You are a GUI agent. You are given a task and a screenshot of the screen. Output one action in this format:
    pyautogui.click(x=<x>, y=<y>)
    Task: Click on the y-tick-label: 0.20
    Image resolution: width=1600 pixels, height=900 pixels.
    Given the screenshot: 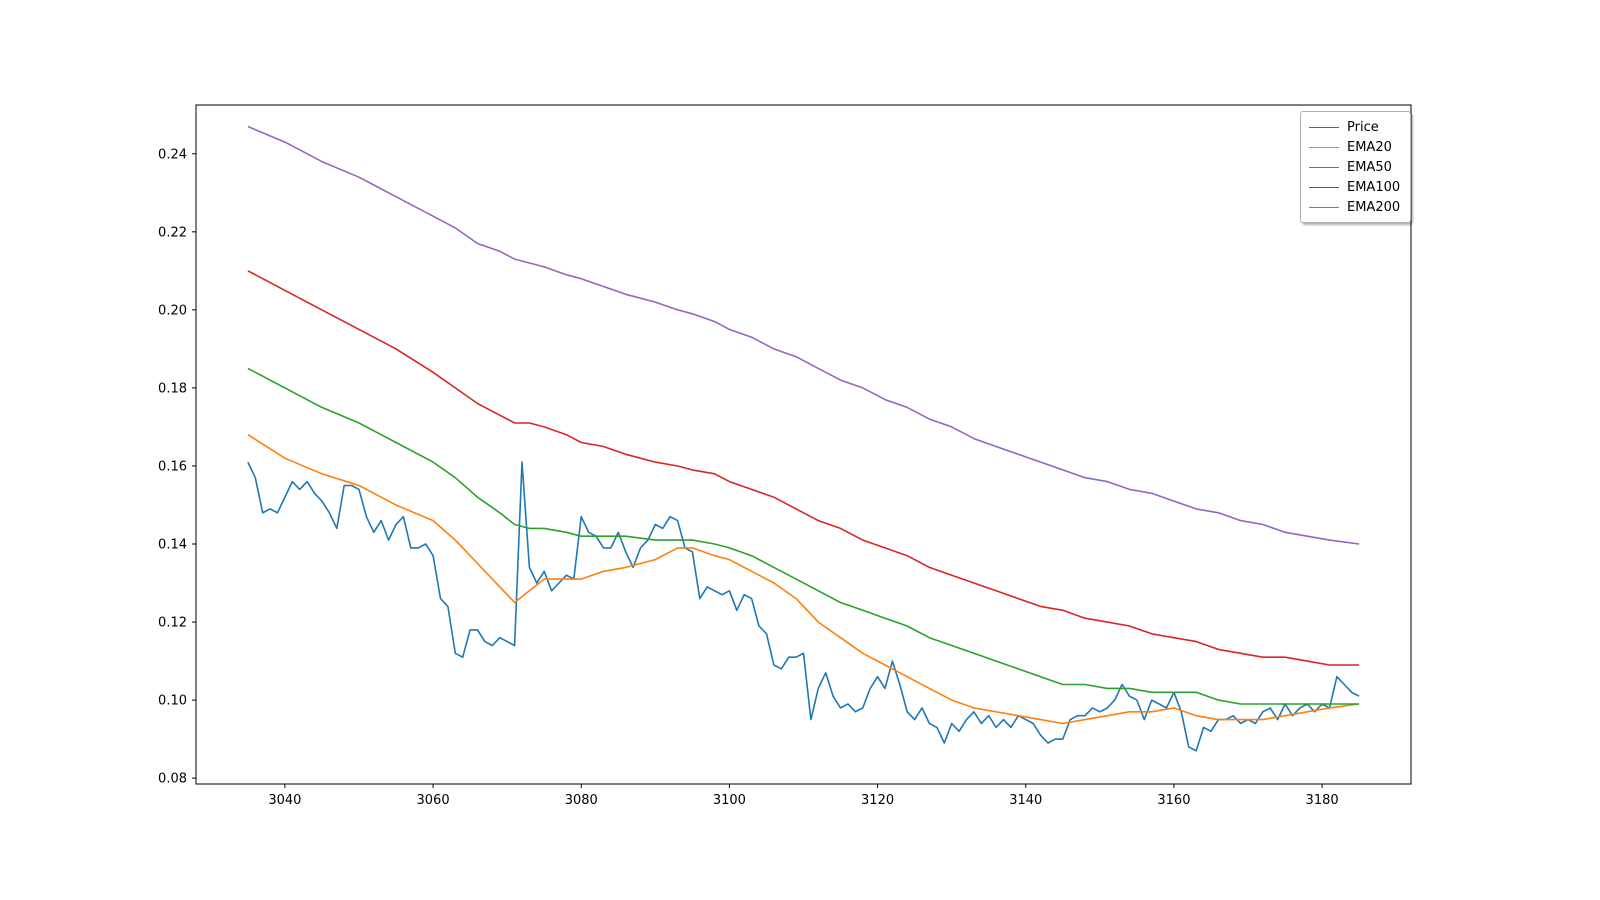 What is the action you would take?
    pyautogui.click(x=172, y=310)
    